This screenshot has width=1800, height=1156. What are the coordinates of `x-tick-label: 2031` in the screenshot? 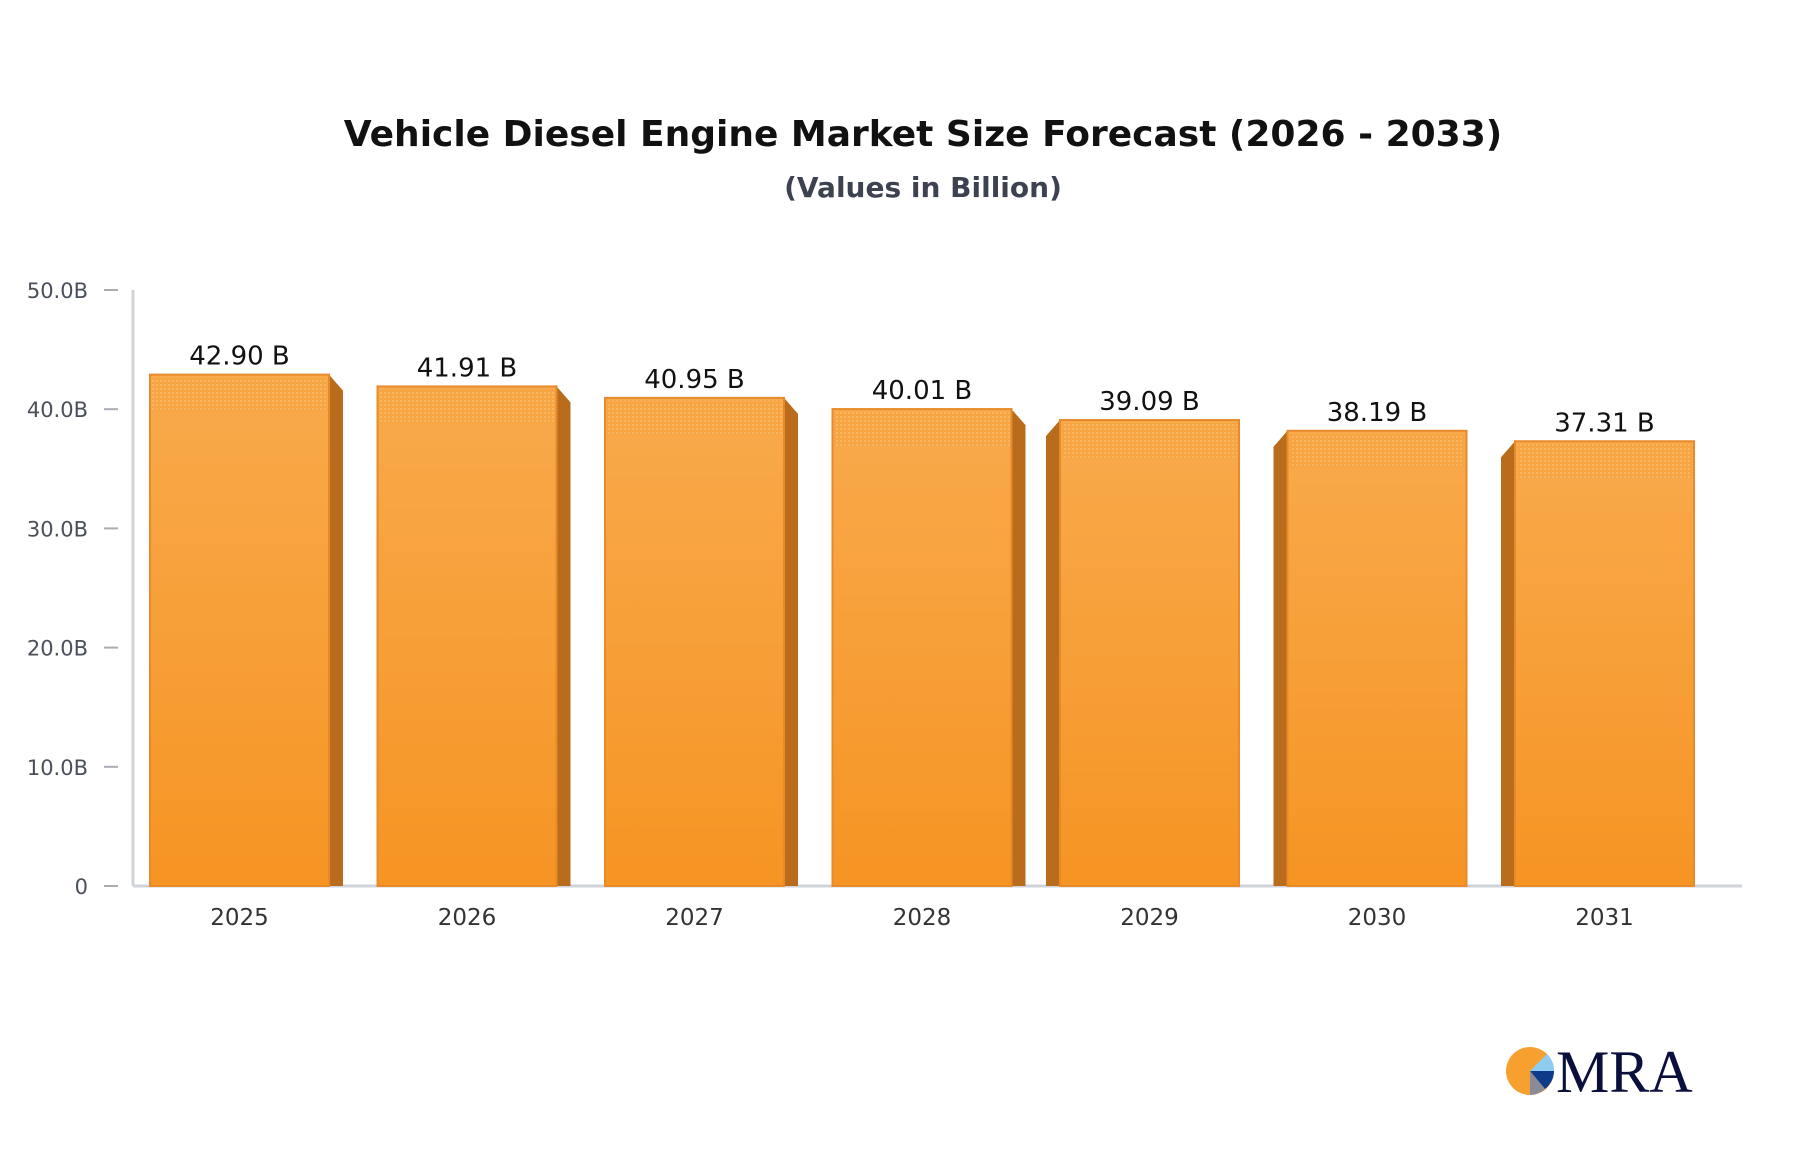 It's located at (1604, 918).